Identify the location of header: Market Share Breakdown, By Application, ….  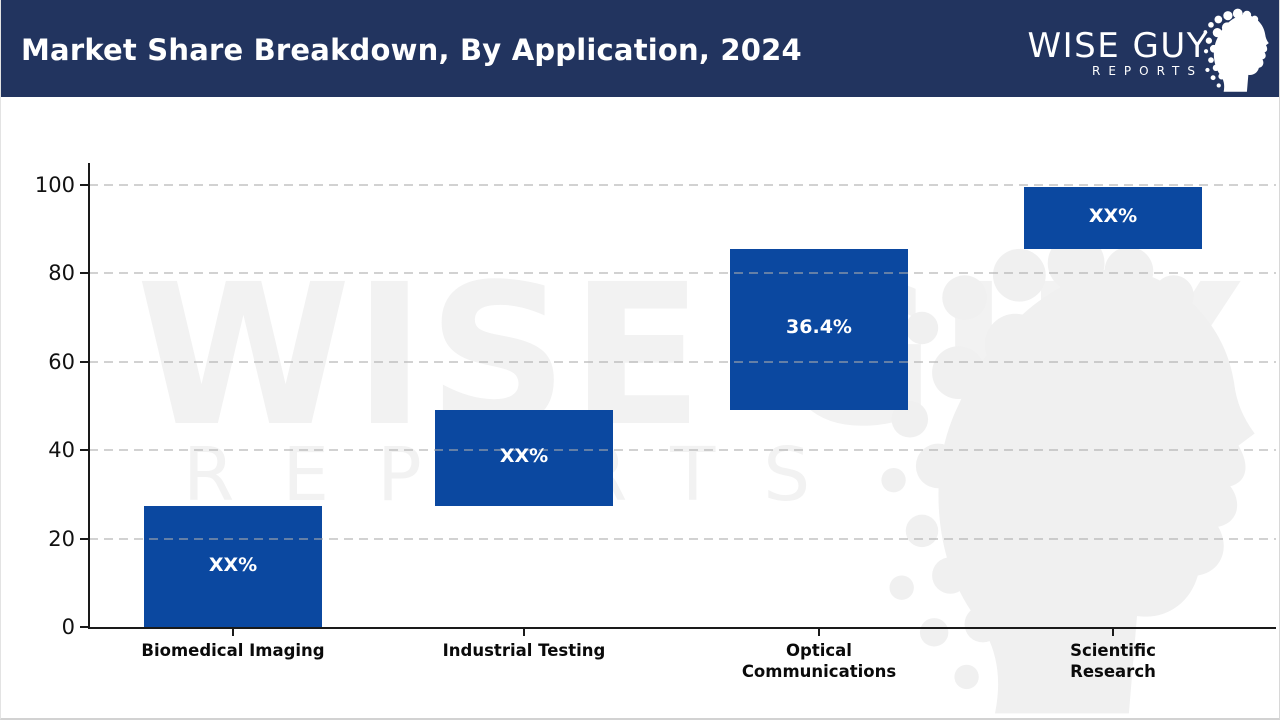
(640, 48).